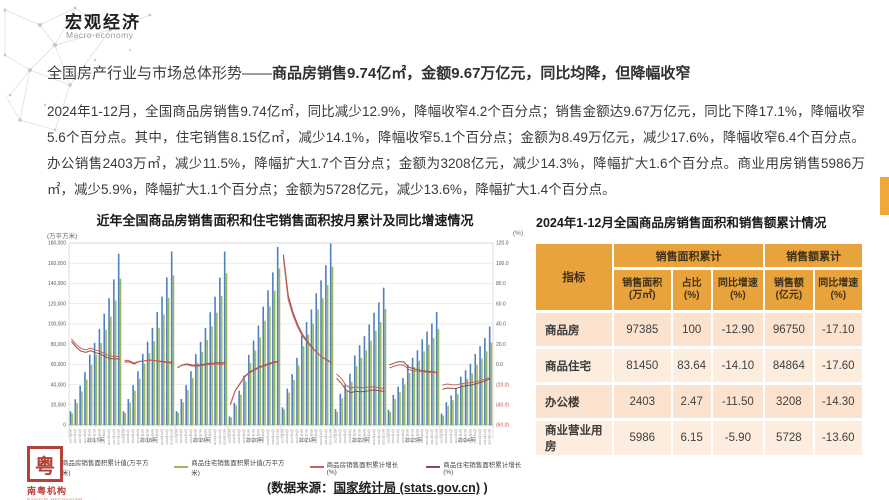 Image resolution: width=889 pixels, height=500 pixels. What do you see at coordinates (574, 401) in the screenshot?
I see `table-cell: 办公楼` at bounding box center [574, 401].